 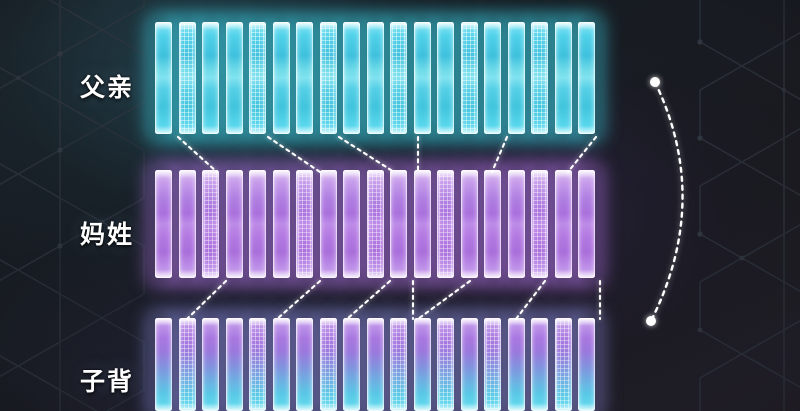 What do you see at coordinates (107, 235) in the screenshot?
I see `row-label-mother: 妈姓` at bounding box center [107, 235].